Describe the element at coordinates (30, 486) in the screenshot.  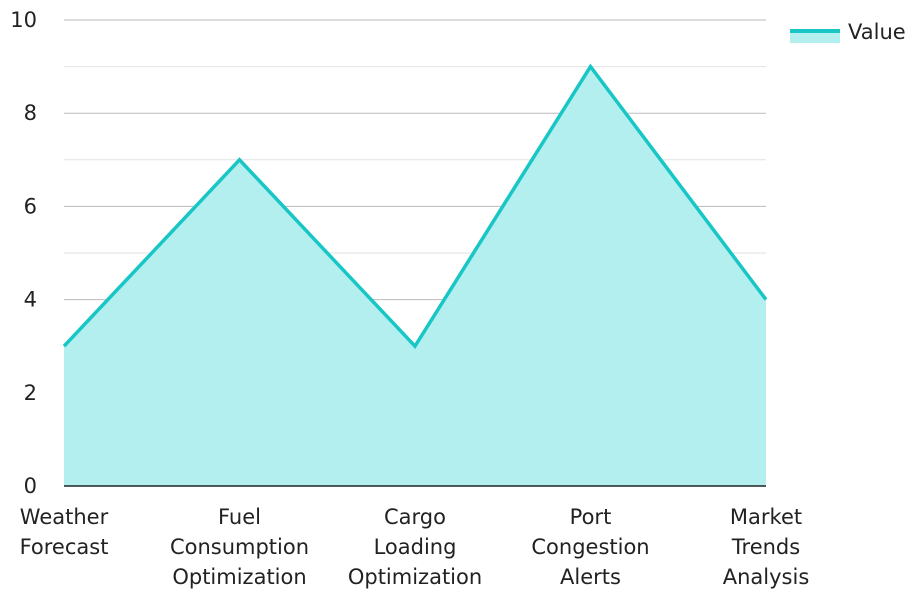
I see `y-tick-label: 0` at that location.